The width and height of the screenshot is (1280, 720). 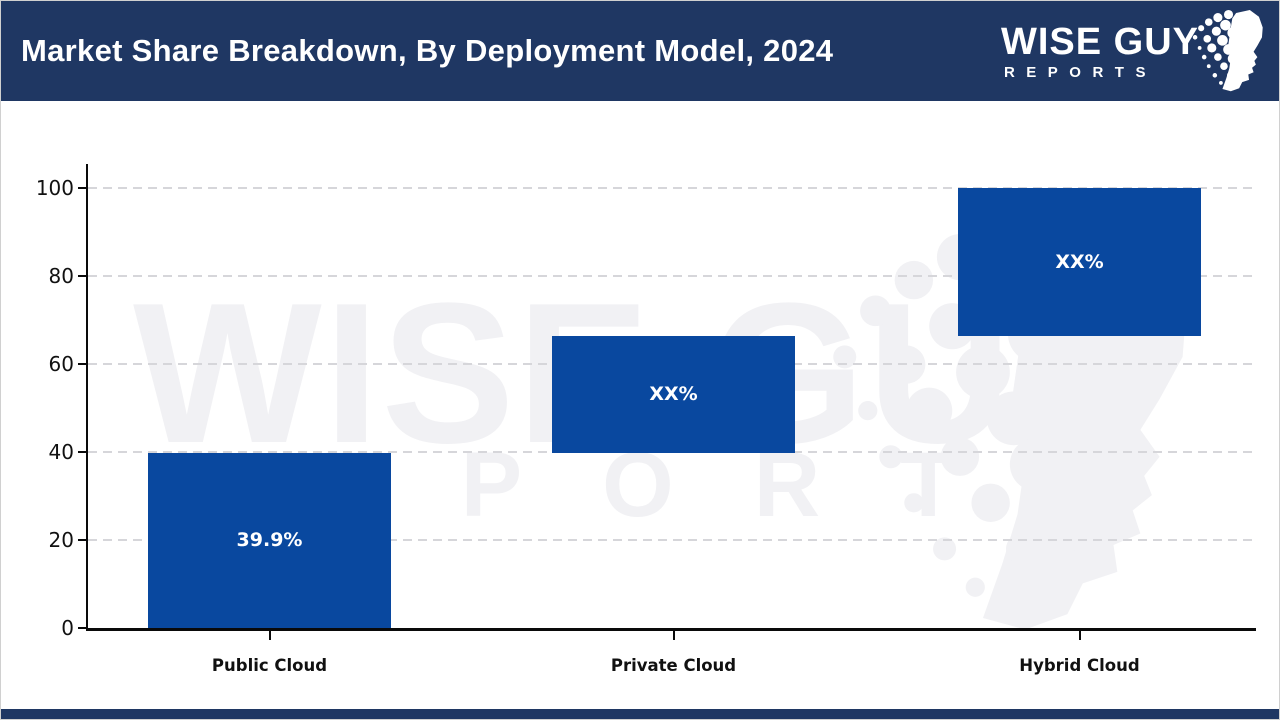 What do you see at coordinates (1080, 72) in the screenshot?
I see `logo-subtitle: REPORTS` at bounding box center [1080, 72].